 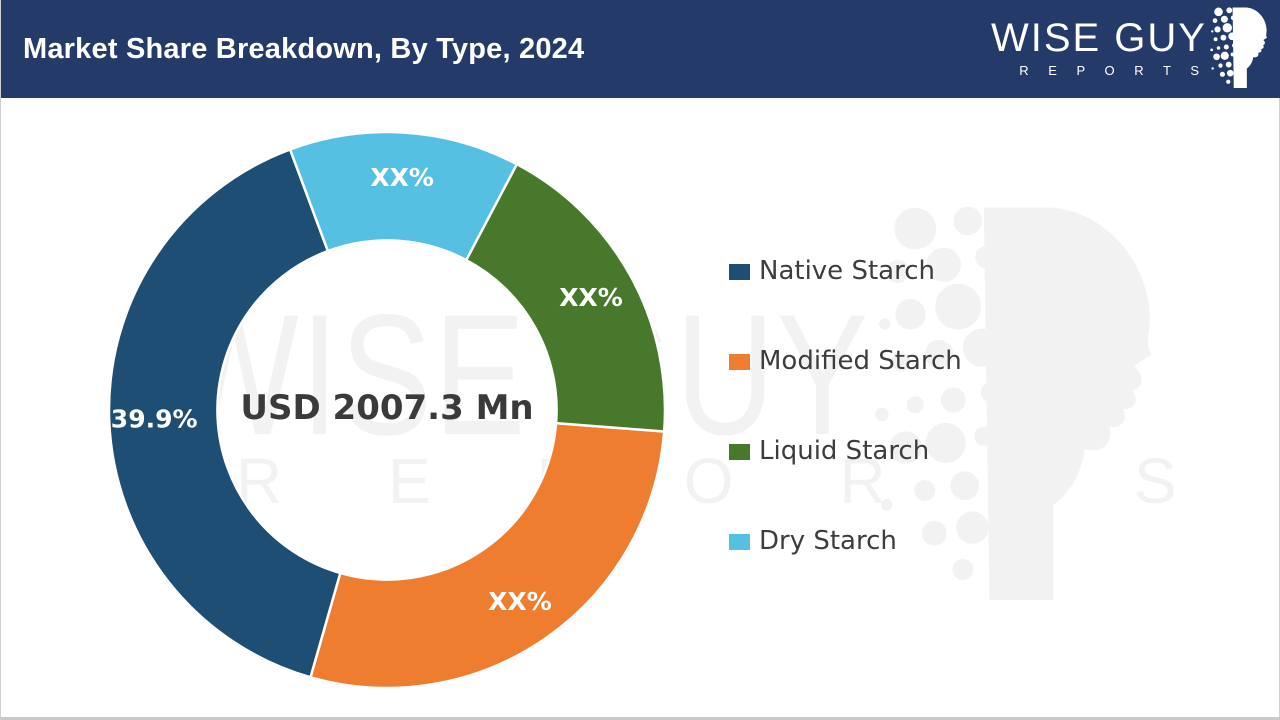 I want to click on legend-label: Liquid Starch, so click(x=844, y=451).